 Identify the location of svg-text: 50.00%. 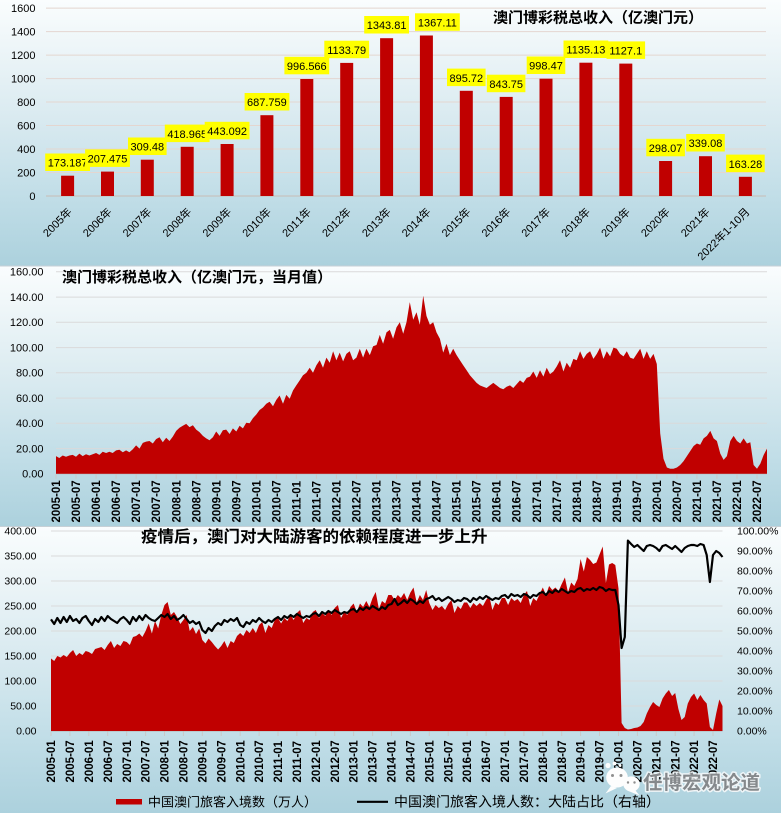
(755, 632).